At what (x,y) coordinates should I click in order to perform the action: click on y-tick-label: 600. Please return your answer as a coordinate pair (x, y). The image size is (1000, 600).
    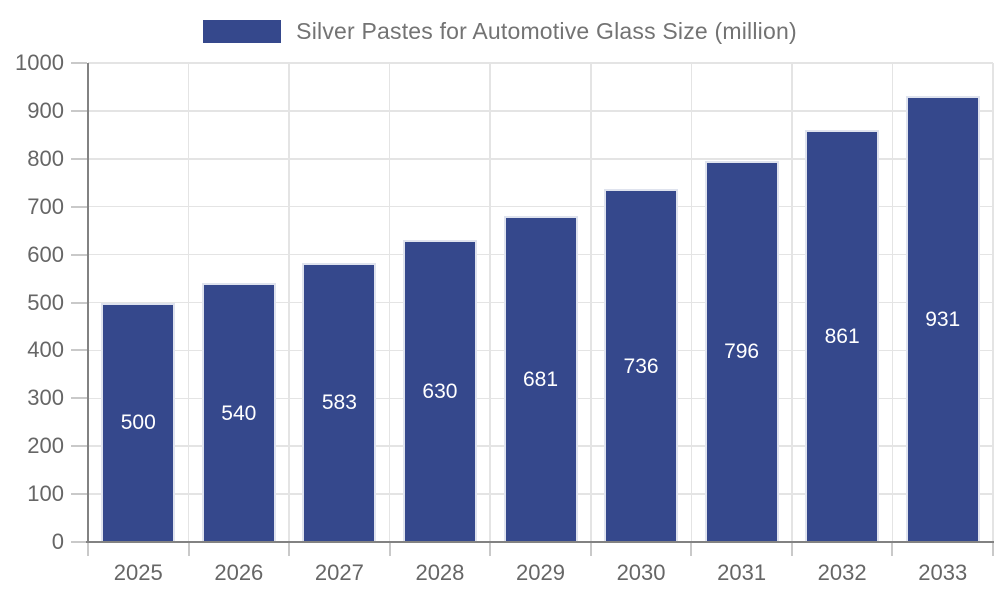
    Looking at the image, I should click on (45, 254).